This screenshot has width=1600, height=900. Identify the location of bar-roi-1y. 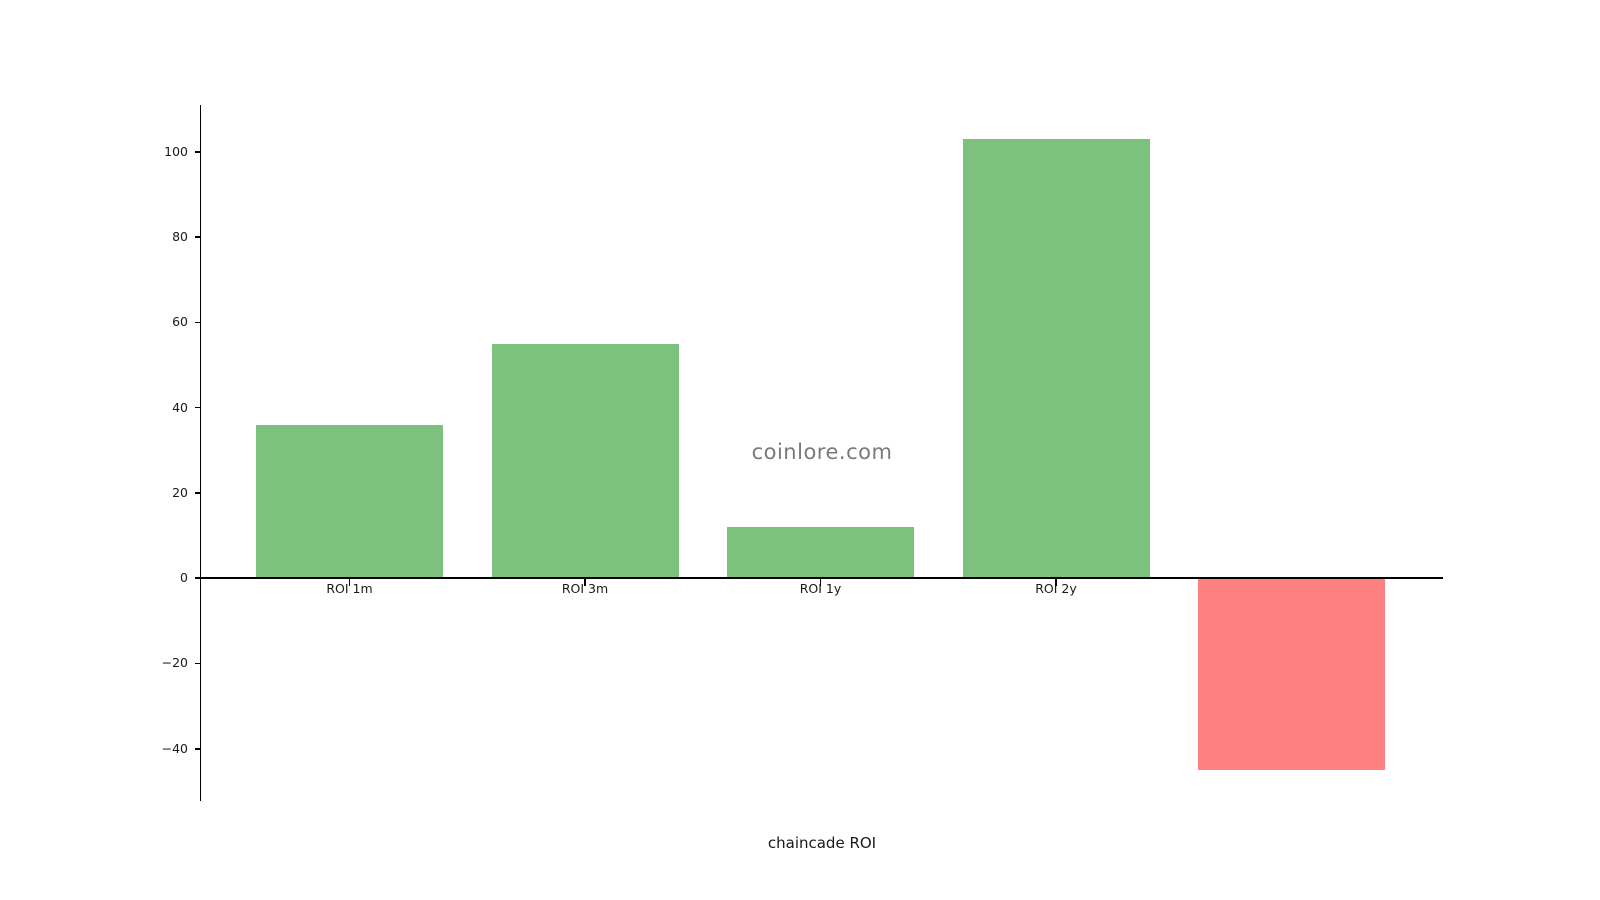
(820, 553).